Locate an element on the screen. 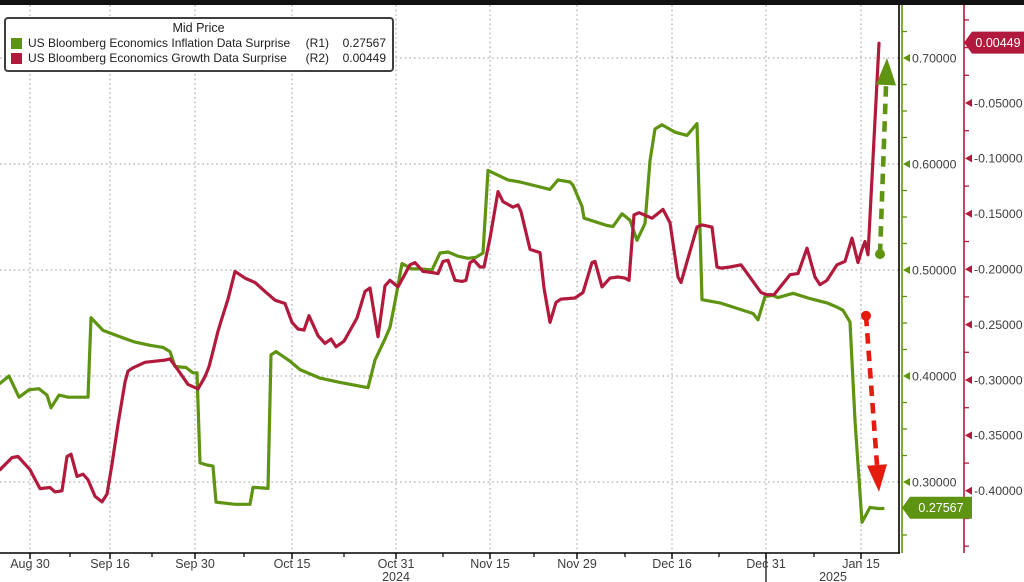 The height and width of the screenshot is (582, 1024). inflation-value: 0.27567 is located at coordinates (364, 43).